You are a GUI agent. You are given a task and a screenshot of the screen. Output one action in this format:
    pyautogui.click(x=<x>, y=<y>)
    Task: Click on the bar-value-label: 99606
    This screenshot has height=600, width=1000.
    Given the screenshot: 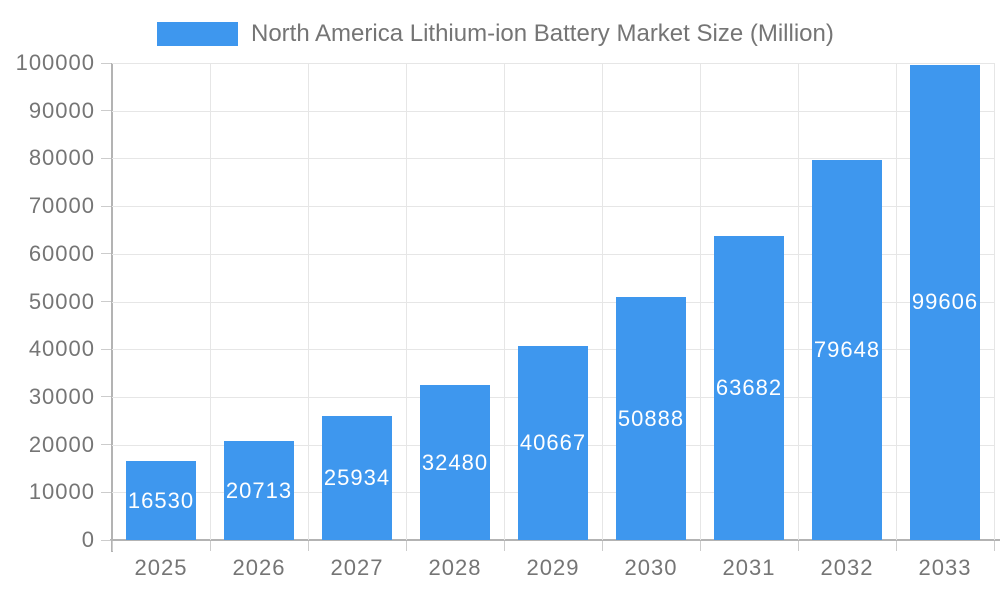 What is the action you would take?
    pyautogui.click(x=945, y=302)
    